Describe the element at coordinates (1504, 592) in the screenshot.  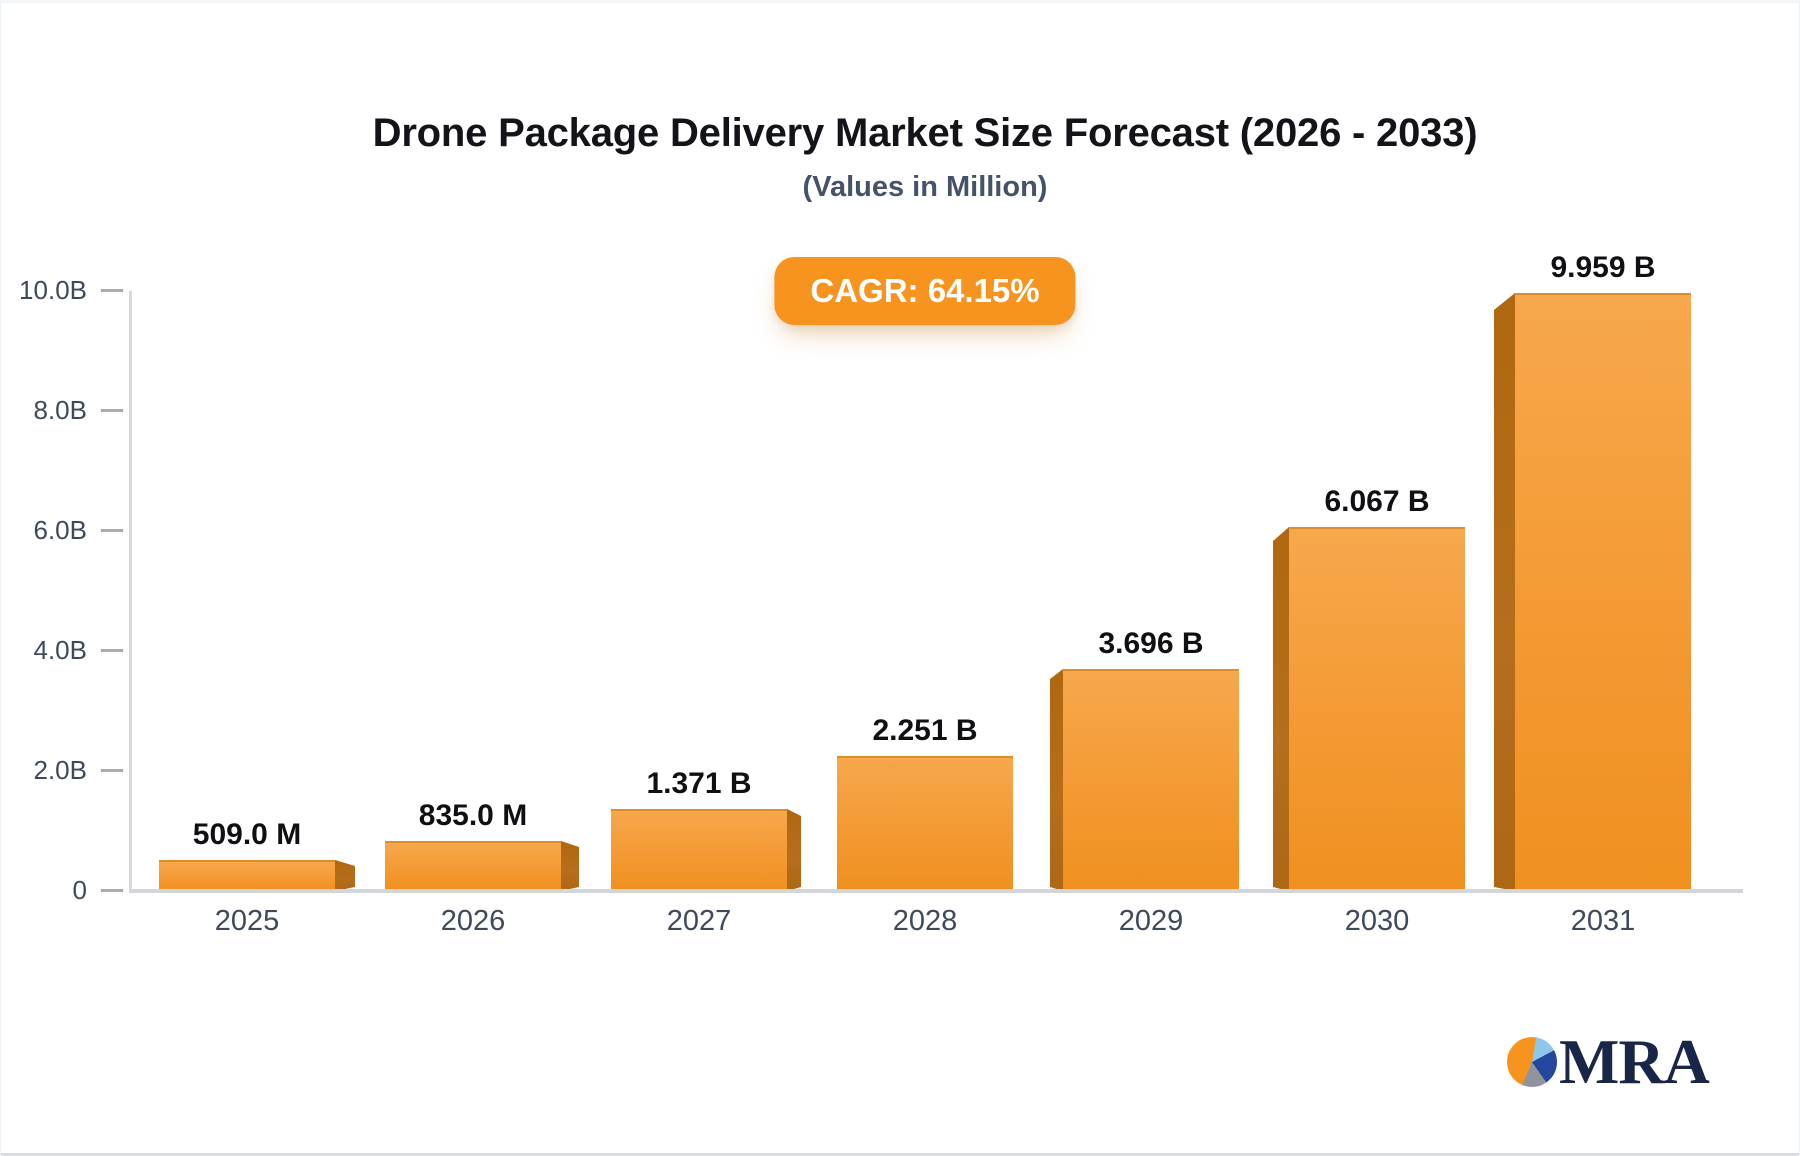
I see `bar-2031-3d-side` at that location.